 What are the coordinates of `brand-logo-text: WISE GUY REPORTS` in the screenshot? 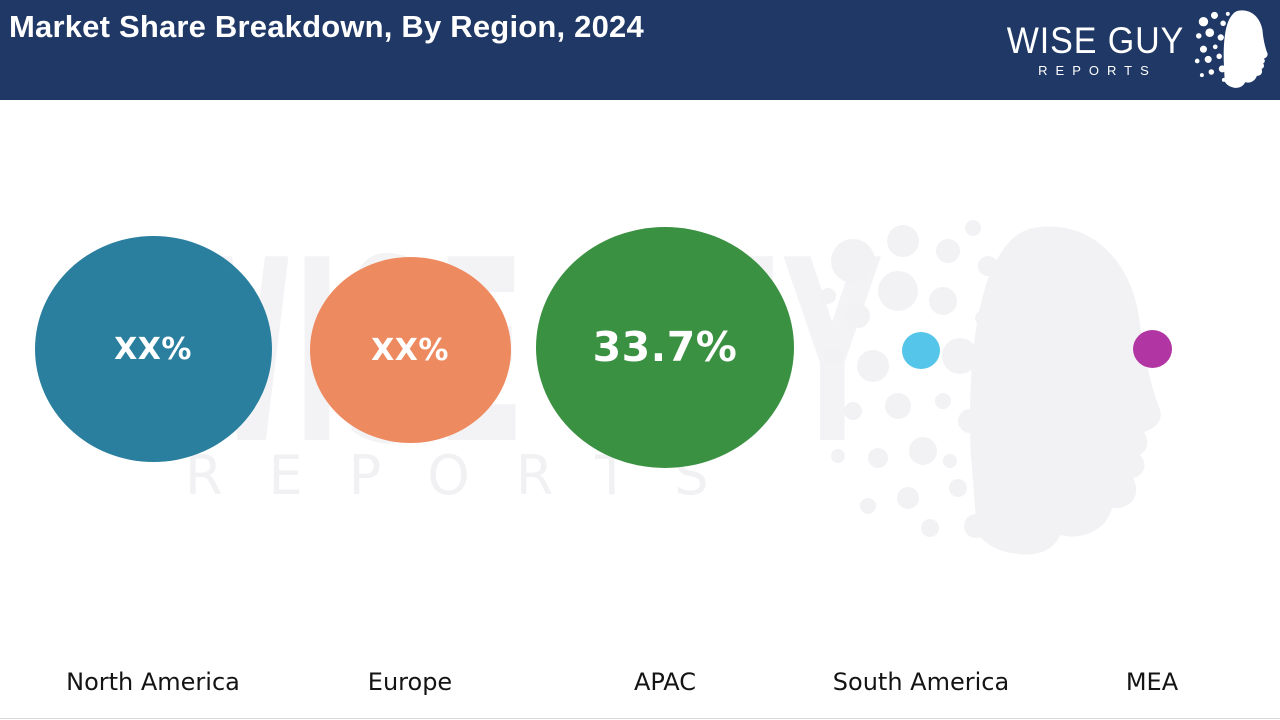 It's located at (1095, 49).